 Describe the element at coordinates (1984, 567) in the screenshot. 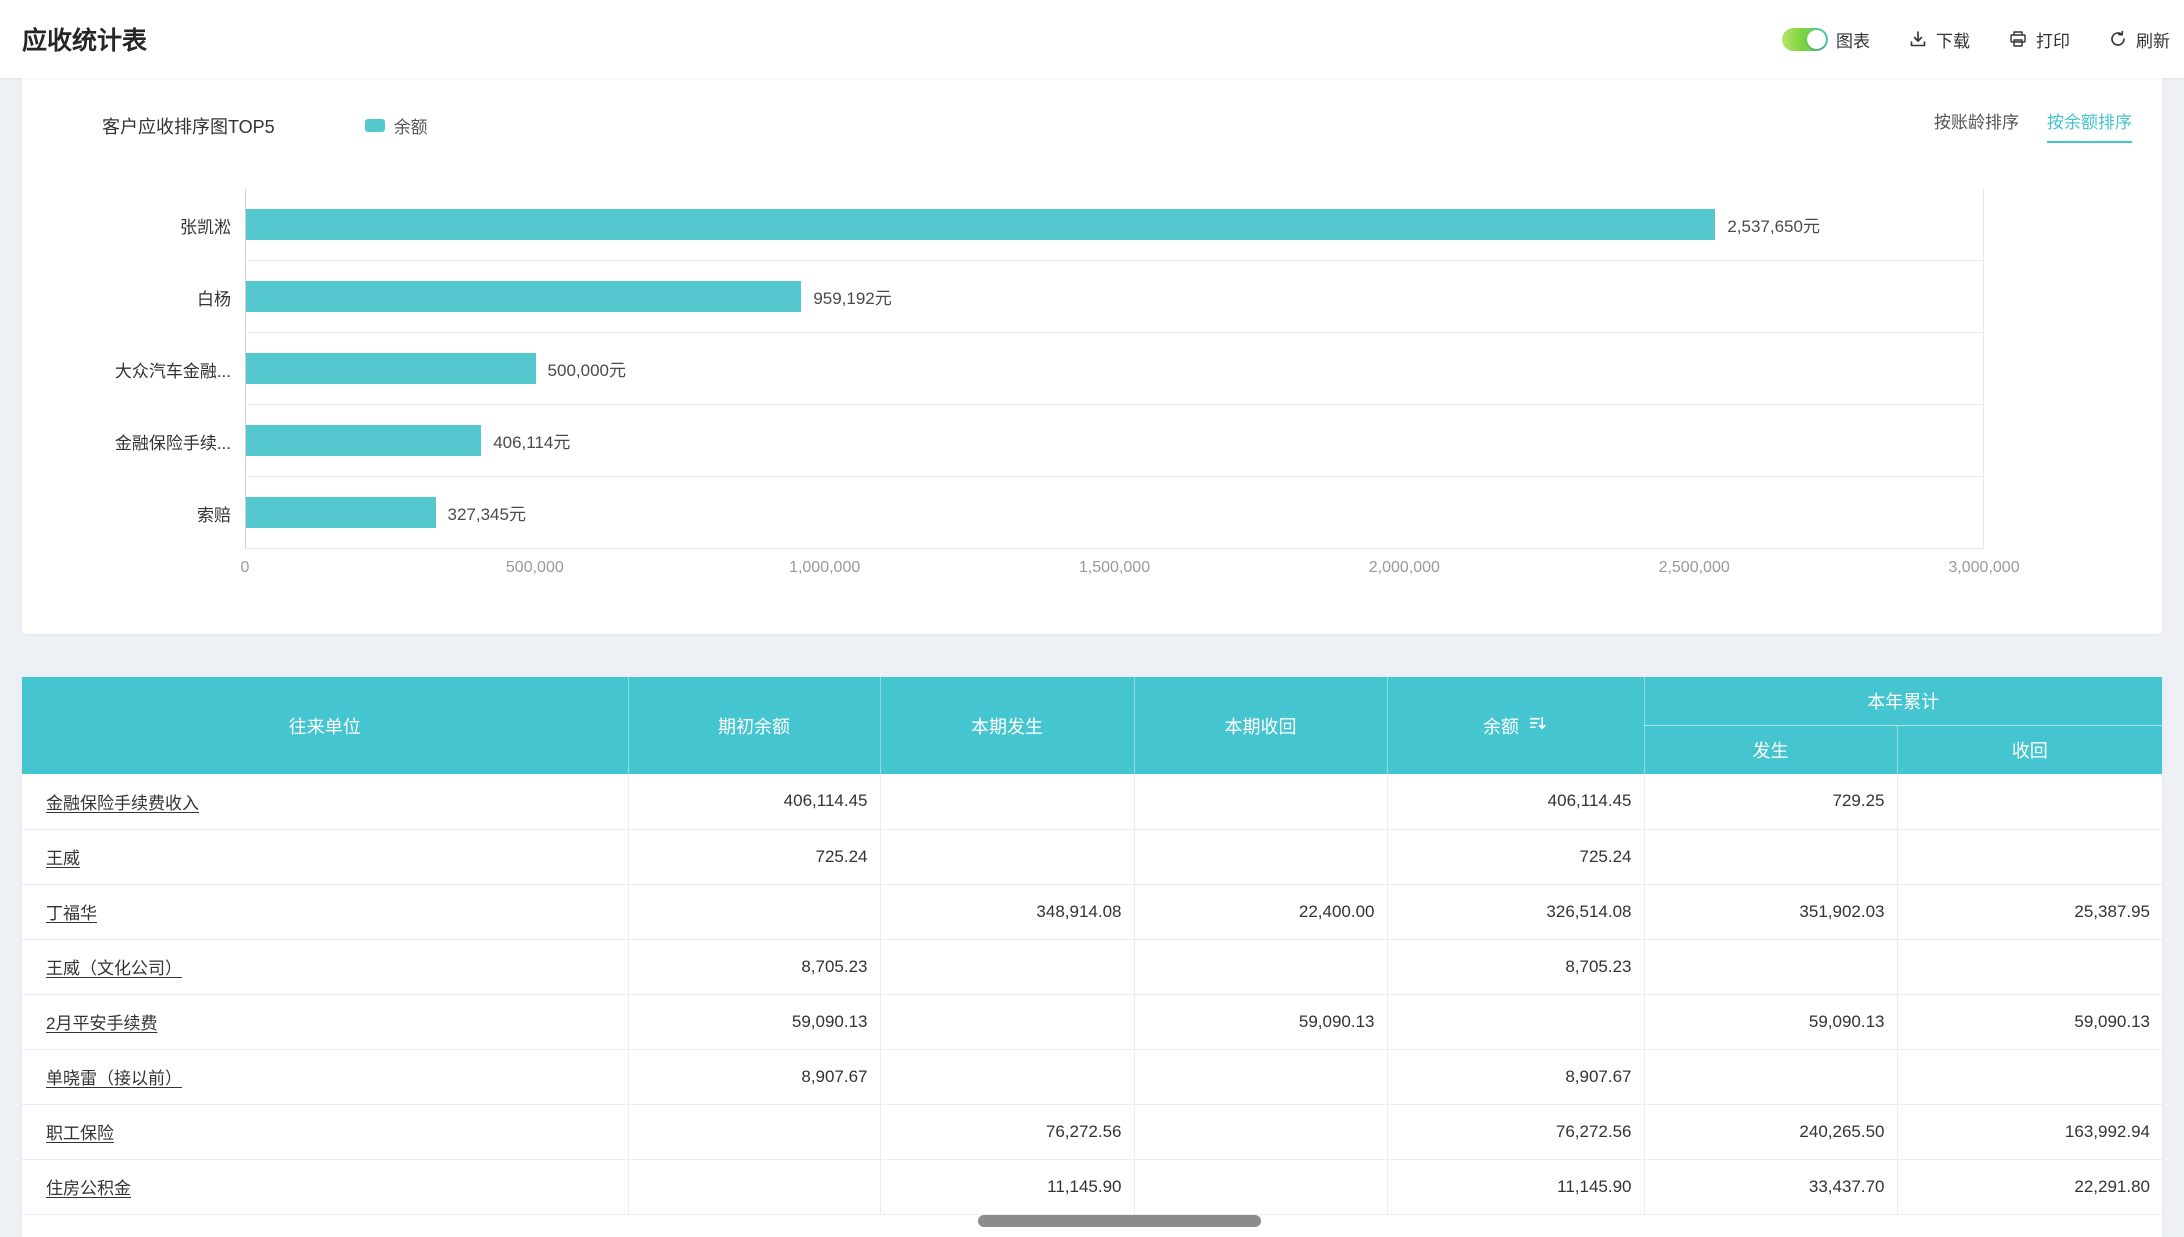

I see `x-axis-tick: 3,000,000` at that location.